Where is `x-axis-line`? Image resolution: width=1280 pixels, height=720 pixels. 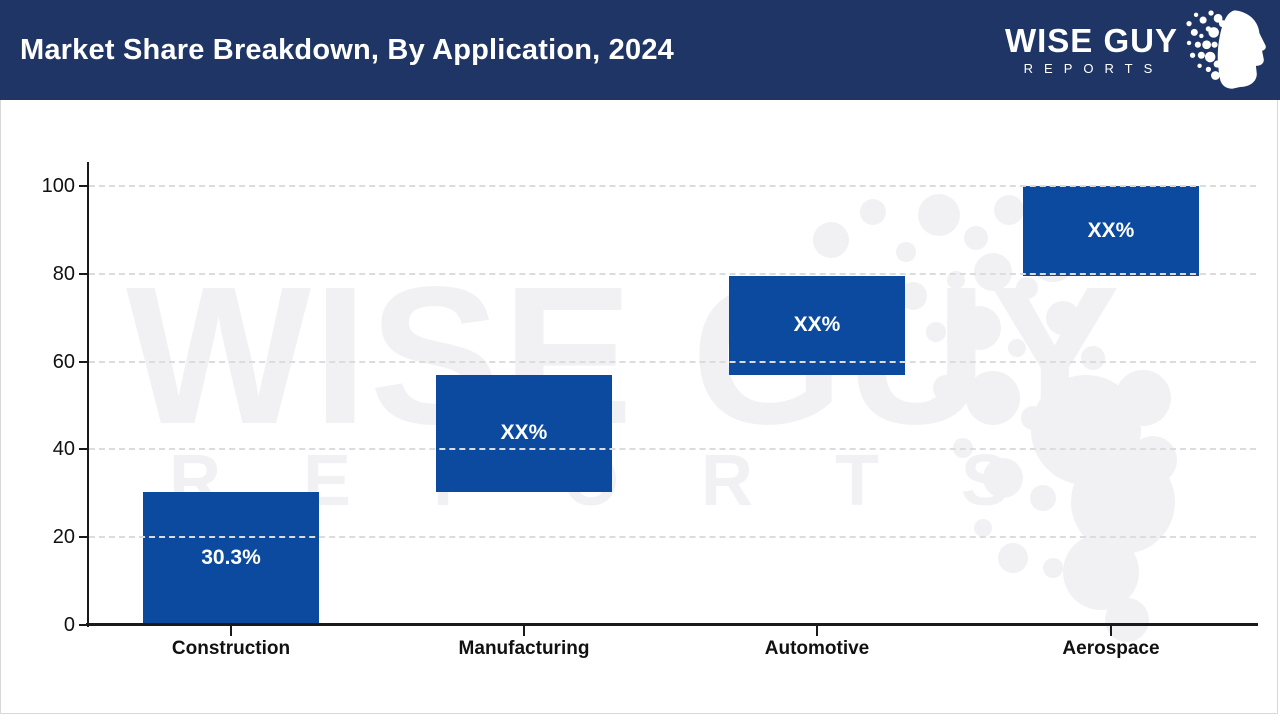 x-axis-line is located at coordinates (672, 624).